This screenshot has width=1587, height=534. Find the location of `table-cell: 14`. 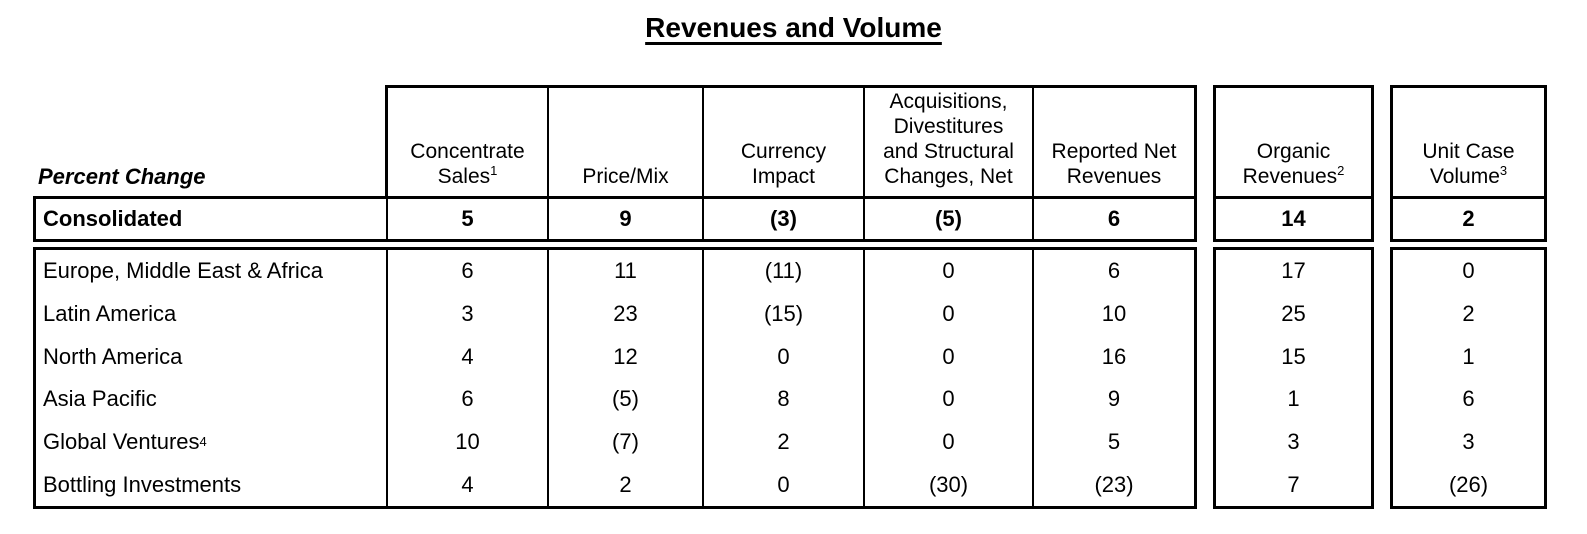

table-cell: 14 is located at coordinates (1293, 218).